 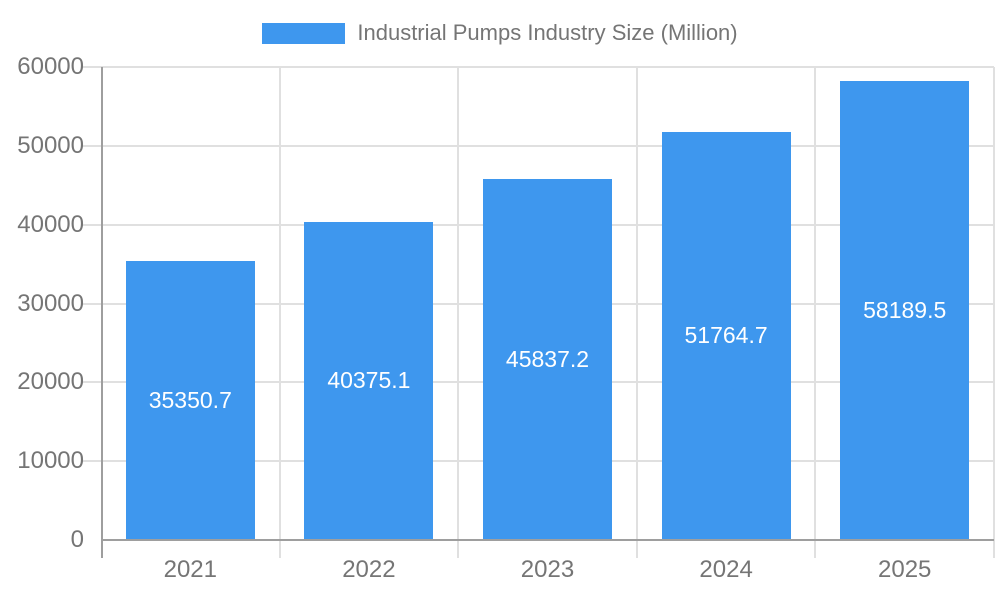 I want to click on bar-2024: 51764.7, so click(x=726, y=335).